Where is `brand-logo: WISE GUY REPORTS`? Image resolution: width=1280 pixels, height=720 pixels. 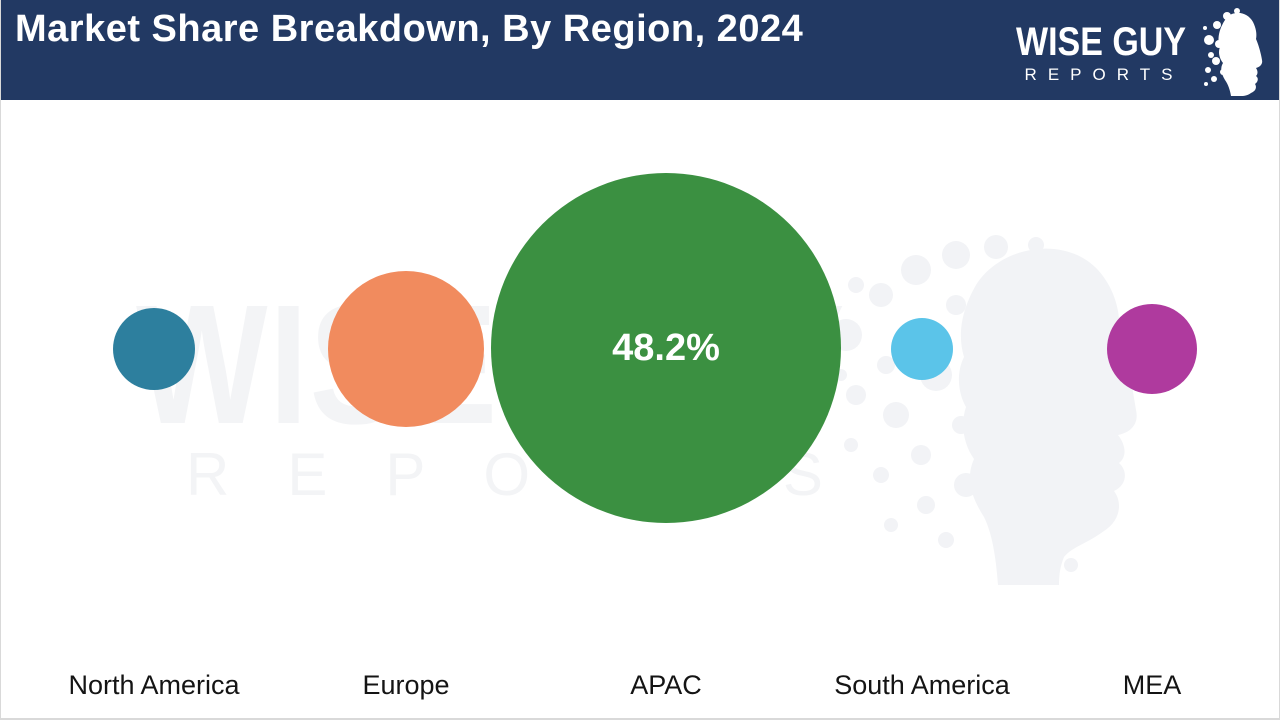
brand-logo: WISE GUY REPORTS is located at coordinates (1133, 52).